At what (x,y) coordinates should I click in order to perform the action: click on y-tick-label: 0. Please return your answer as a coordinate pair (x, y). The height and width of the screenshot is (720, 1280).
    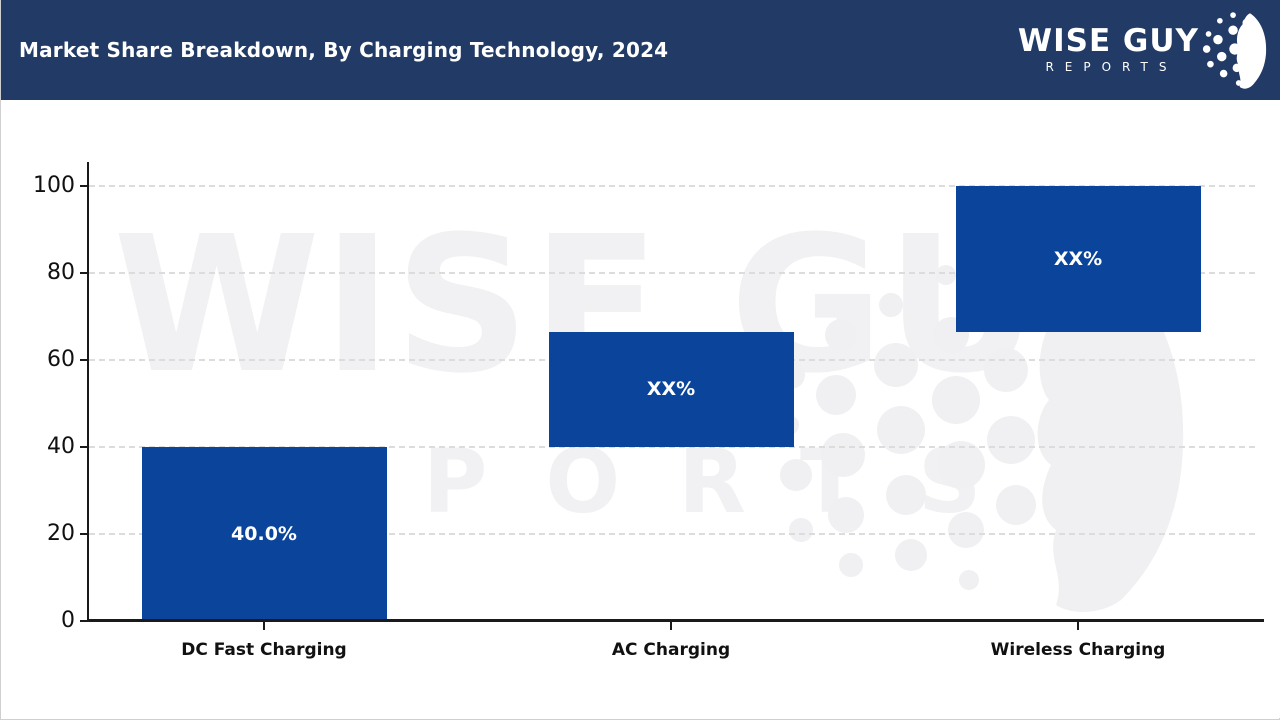
    Looking at the image, I should click on (68, 620).